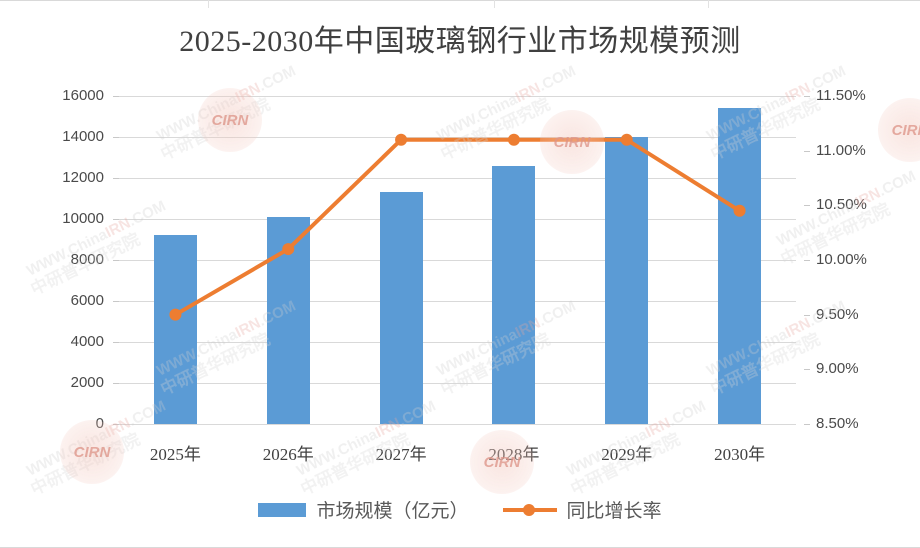 The image size is (920, 548). What do you see at coordinates (87, 259) in the screenshot?
I see `y-axis-left-tick-label: 8000` at bounding box center [87, 259].